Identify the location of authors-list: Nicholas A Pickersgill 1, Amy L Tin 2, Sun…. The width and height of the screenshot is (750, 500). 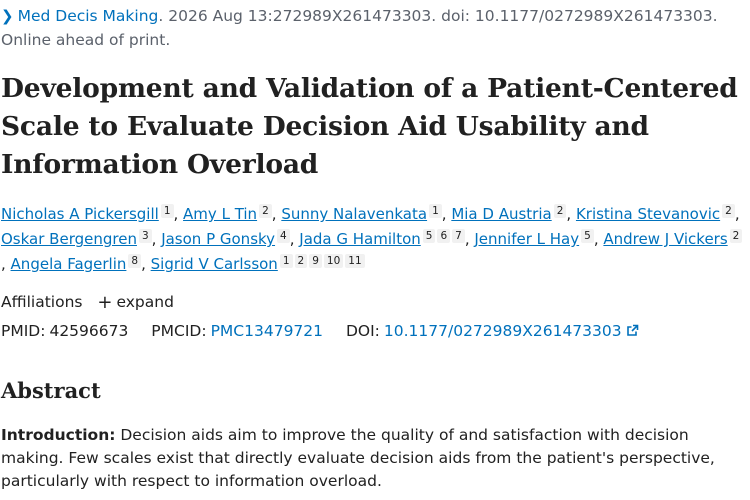
(373, 239).